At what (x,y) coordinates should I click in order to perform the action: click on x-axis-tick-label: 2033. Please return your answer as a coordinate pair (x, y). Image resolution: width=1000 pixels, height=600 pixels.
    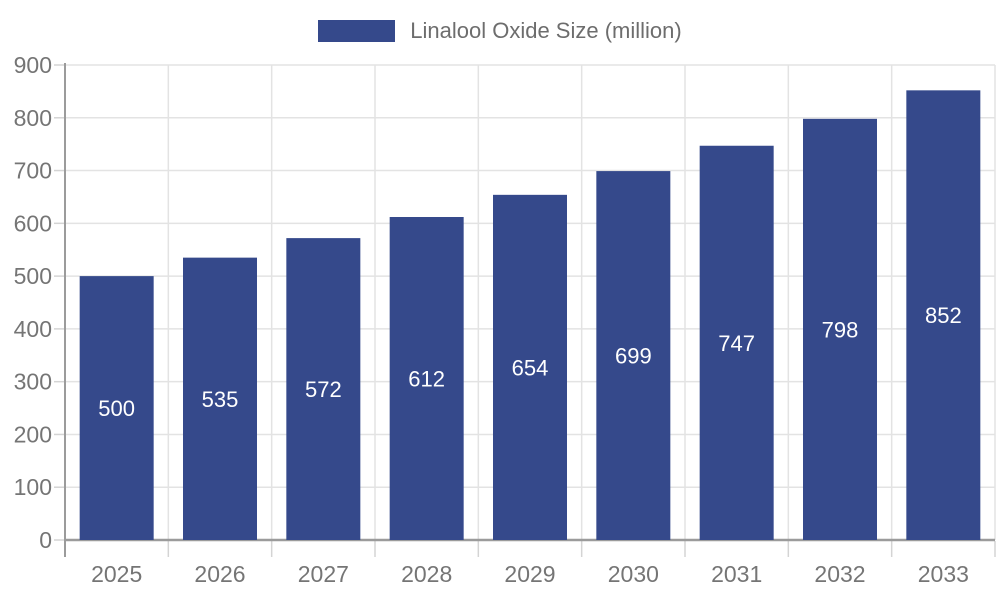
    Looking at the image, I should click on (943, 574).